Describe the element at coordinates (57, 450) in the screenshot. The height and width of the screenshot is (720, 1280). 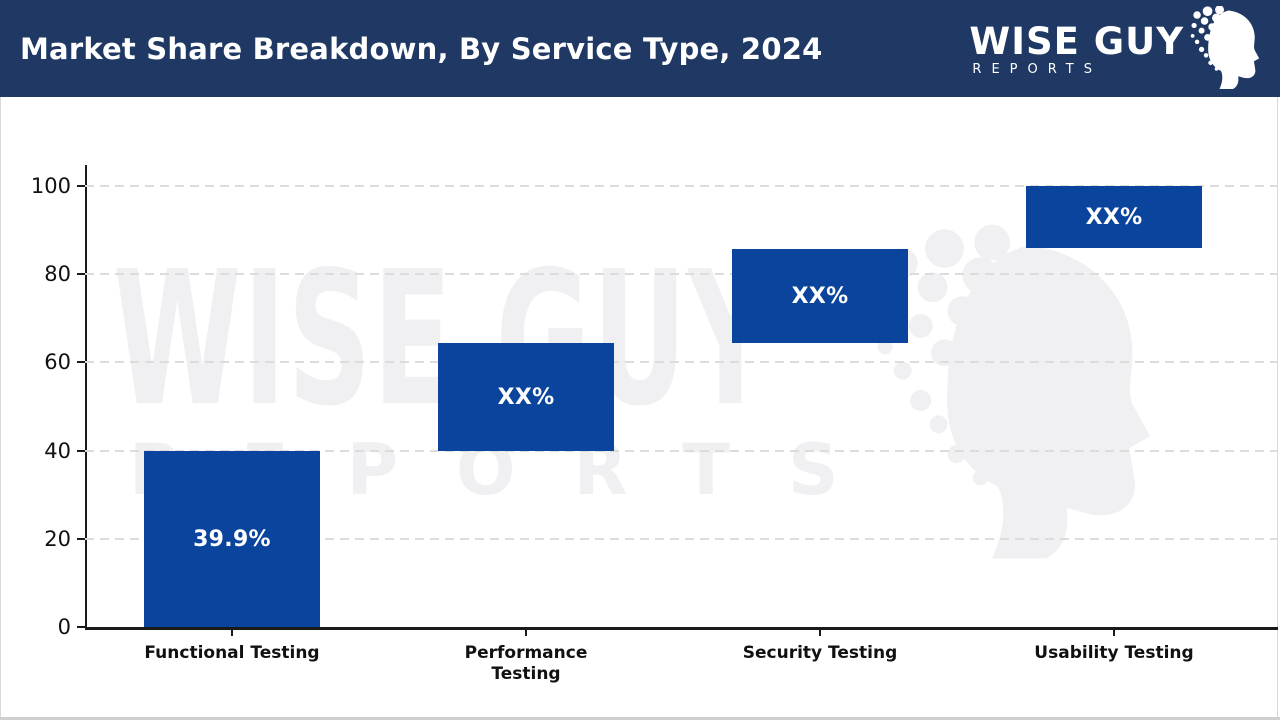
I see `y-tick-label: 40` at that location.